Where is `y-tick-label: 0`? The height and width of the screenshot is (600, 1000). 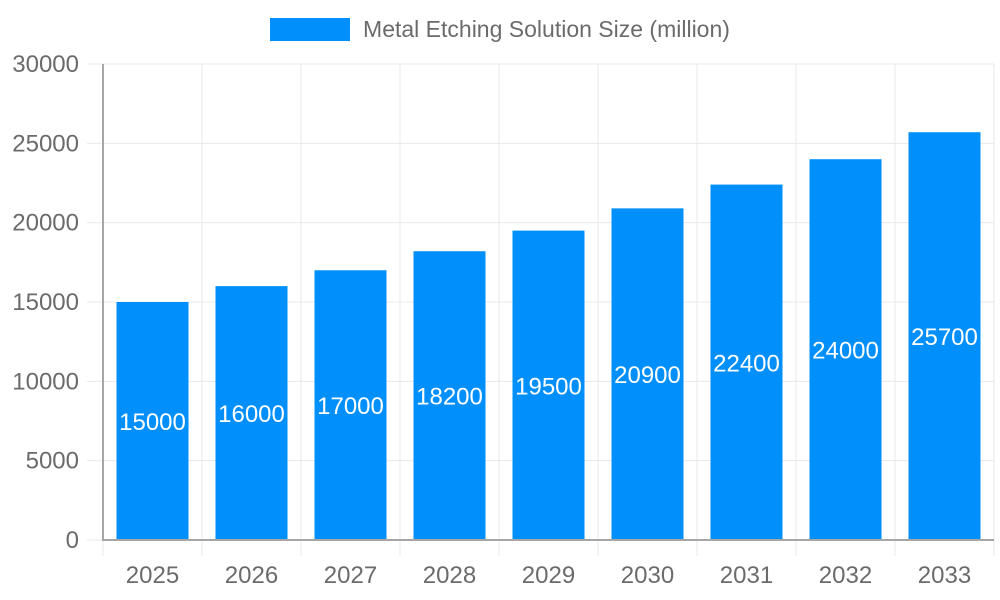 y-tick-label: 0 is located at coordinates (72, 540).